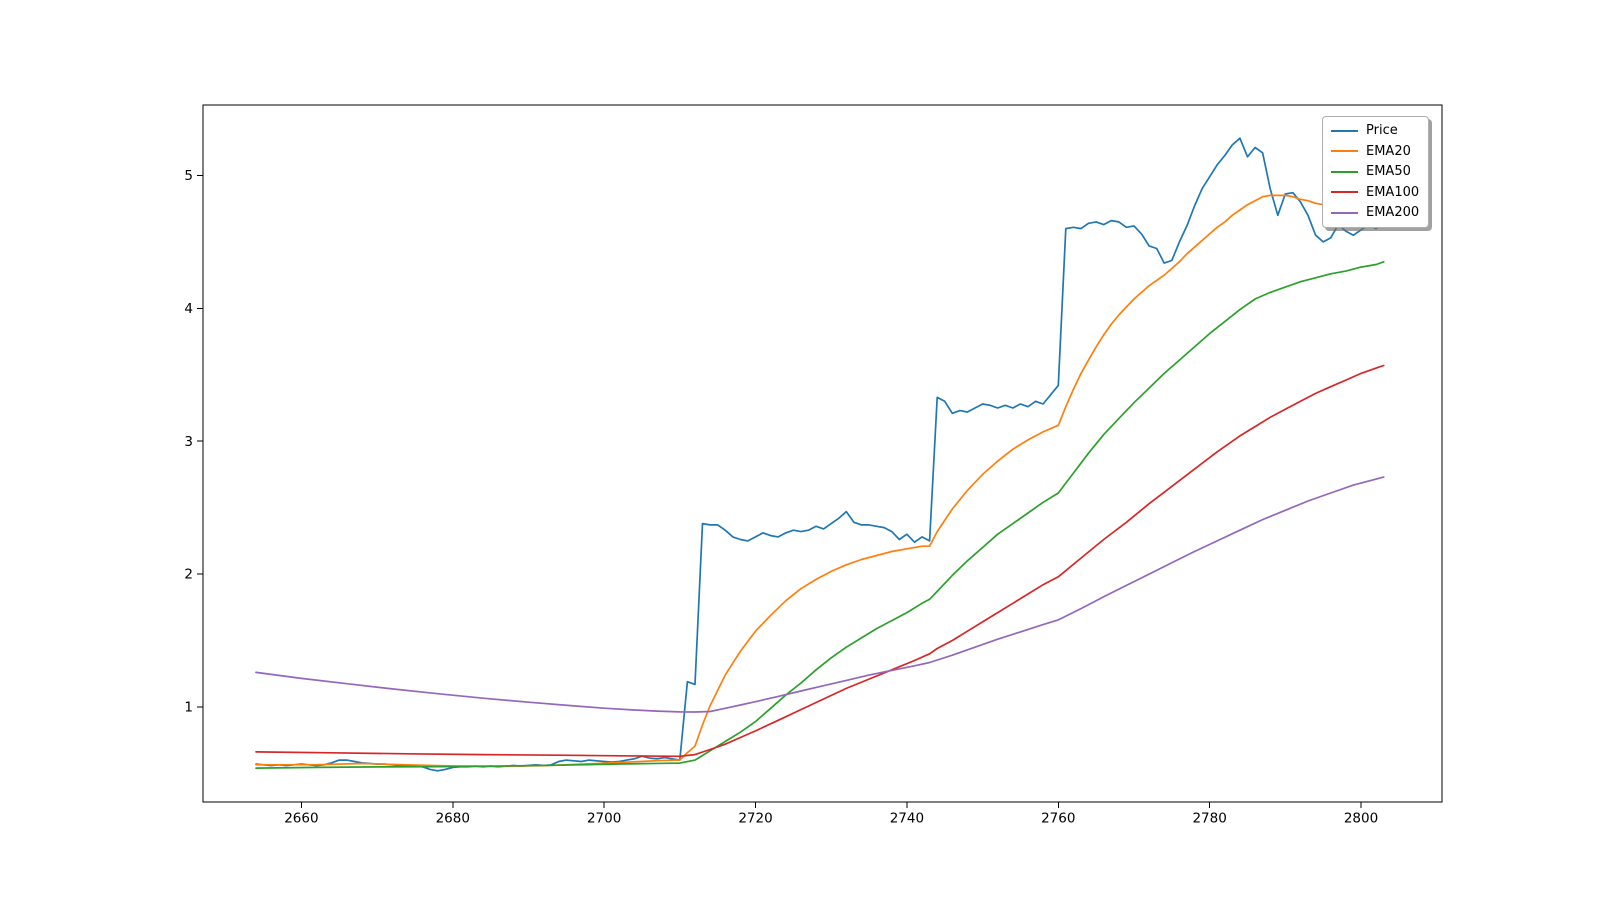 This screenshot has height=900, width=1600. Describe the element at coordinates (604, 819) in the screenshot. I see `x-tick-label: 2700` at that location.